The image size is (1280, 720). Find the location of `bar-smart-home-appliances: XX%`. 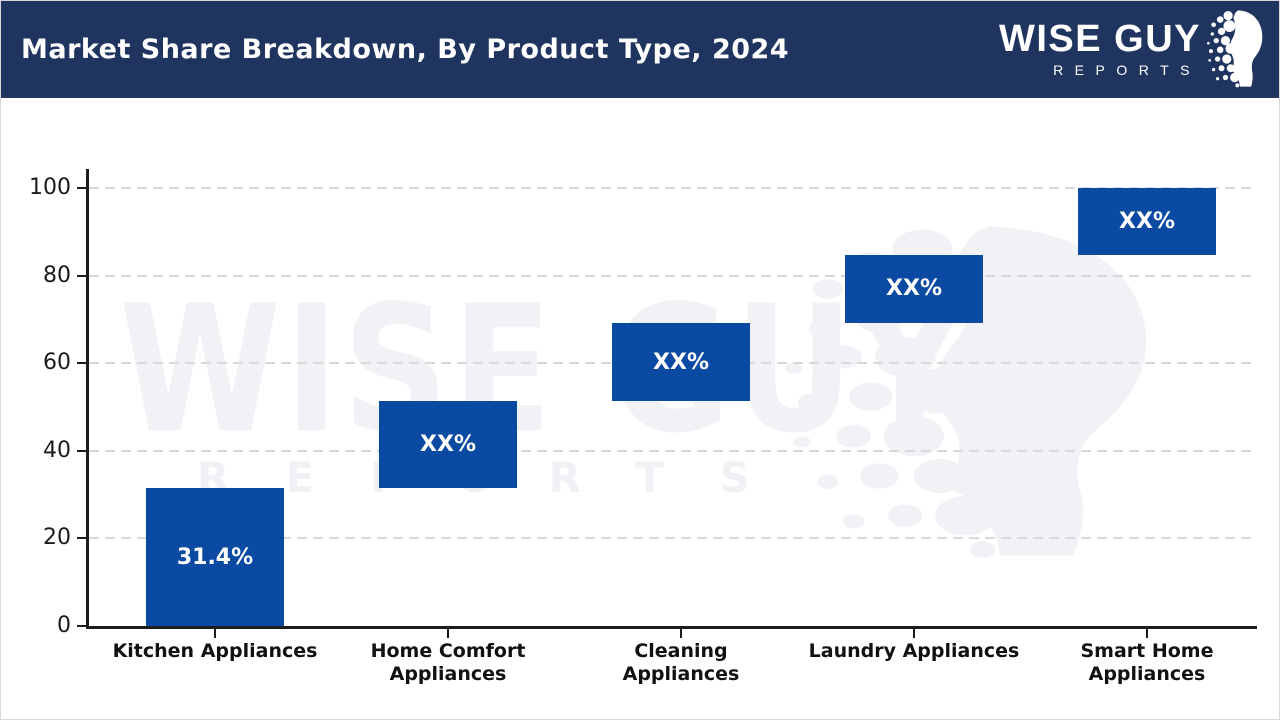

bar-smart-home-appliances: XX% is located at coordinates (1147, 221).